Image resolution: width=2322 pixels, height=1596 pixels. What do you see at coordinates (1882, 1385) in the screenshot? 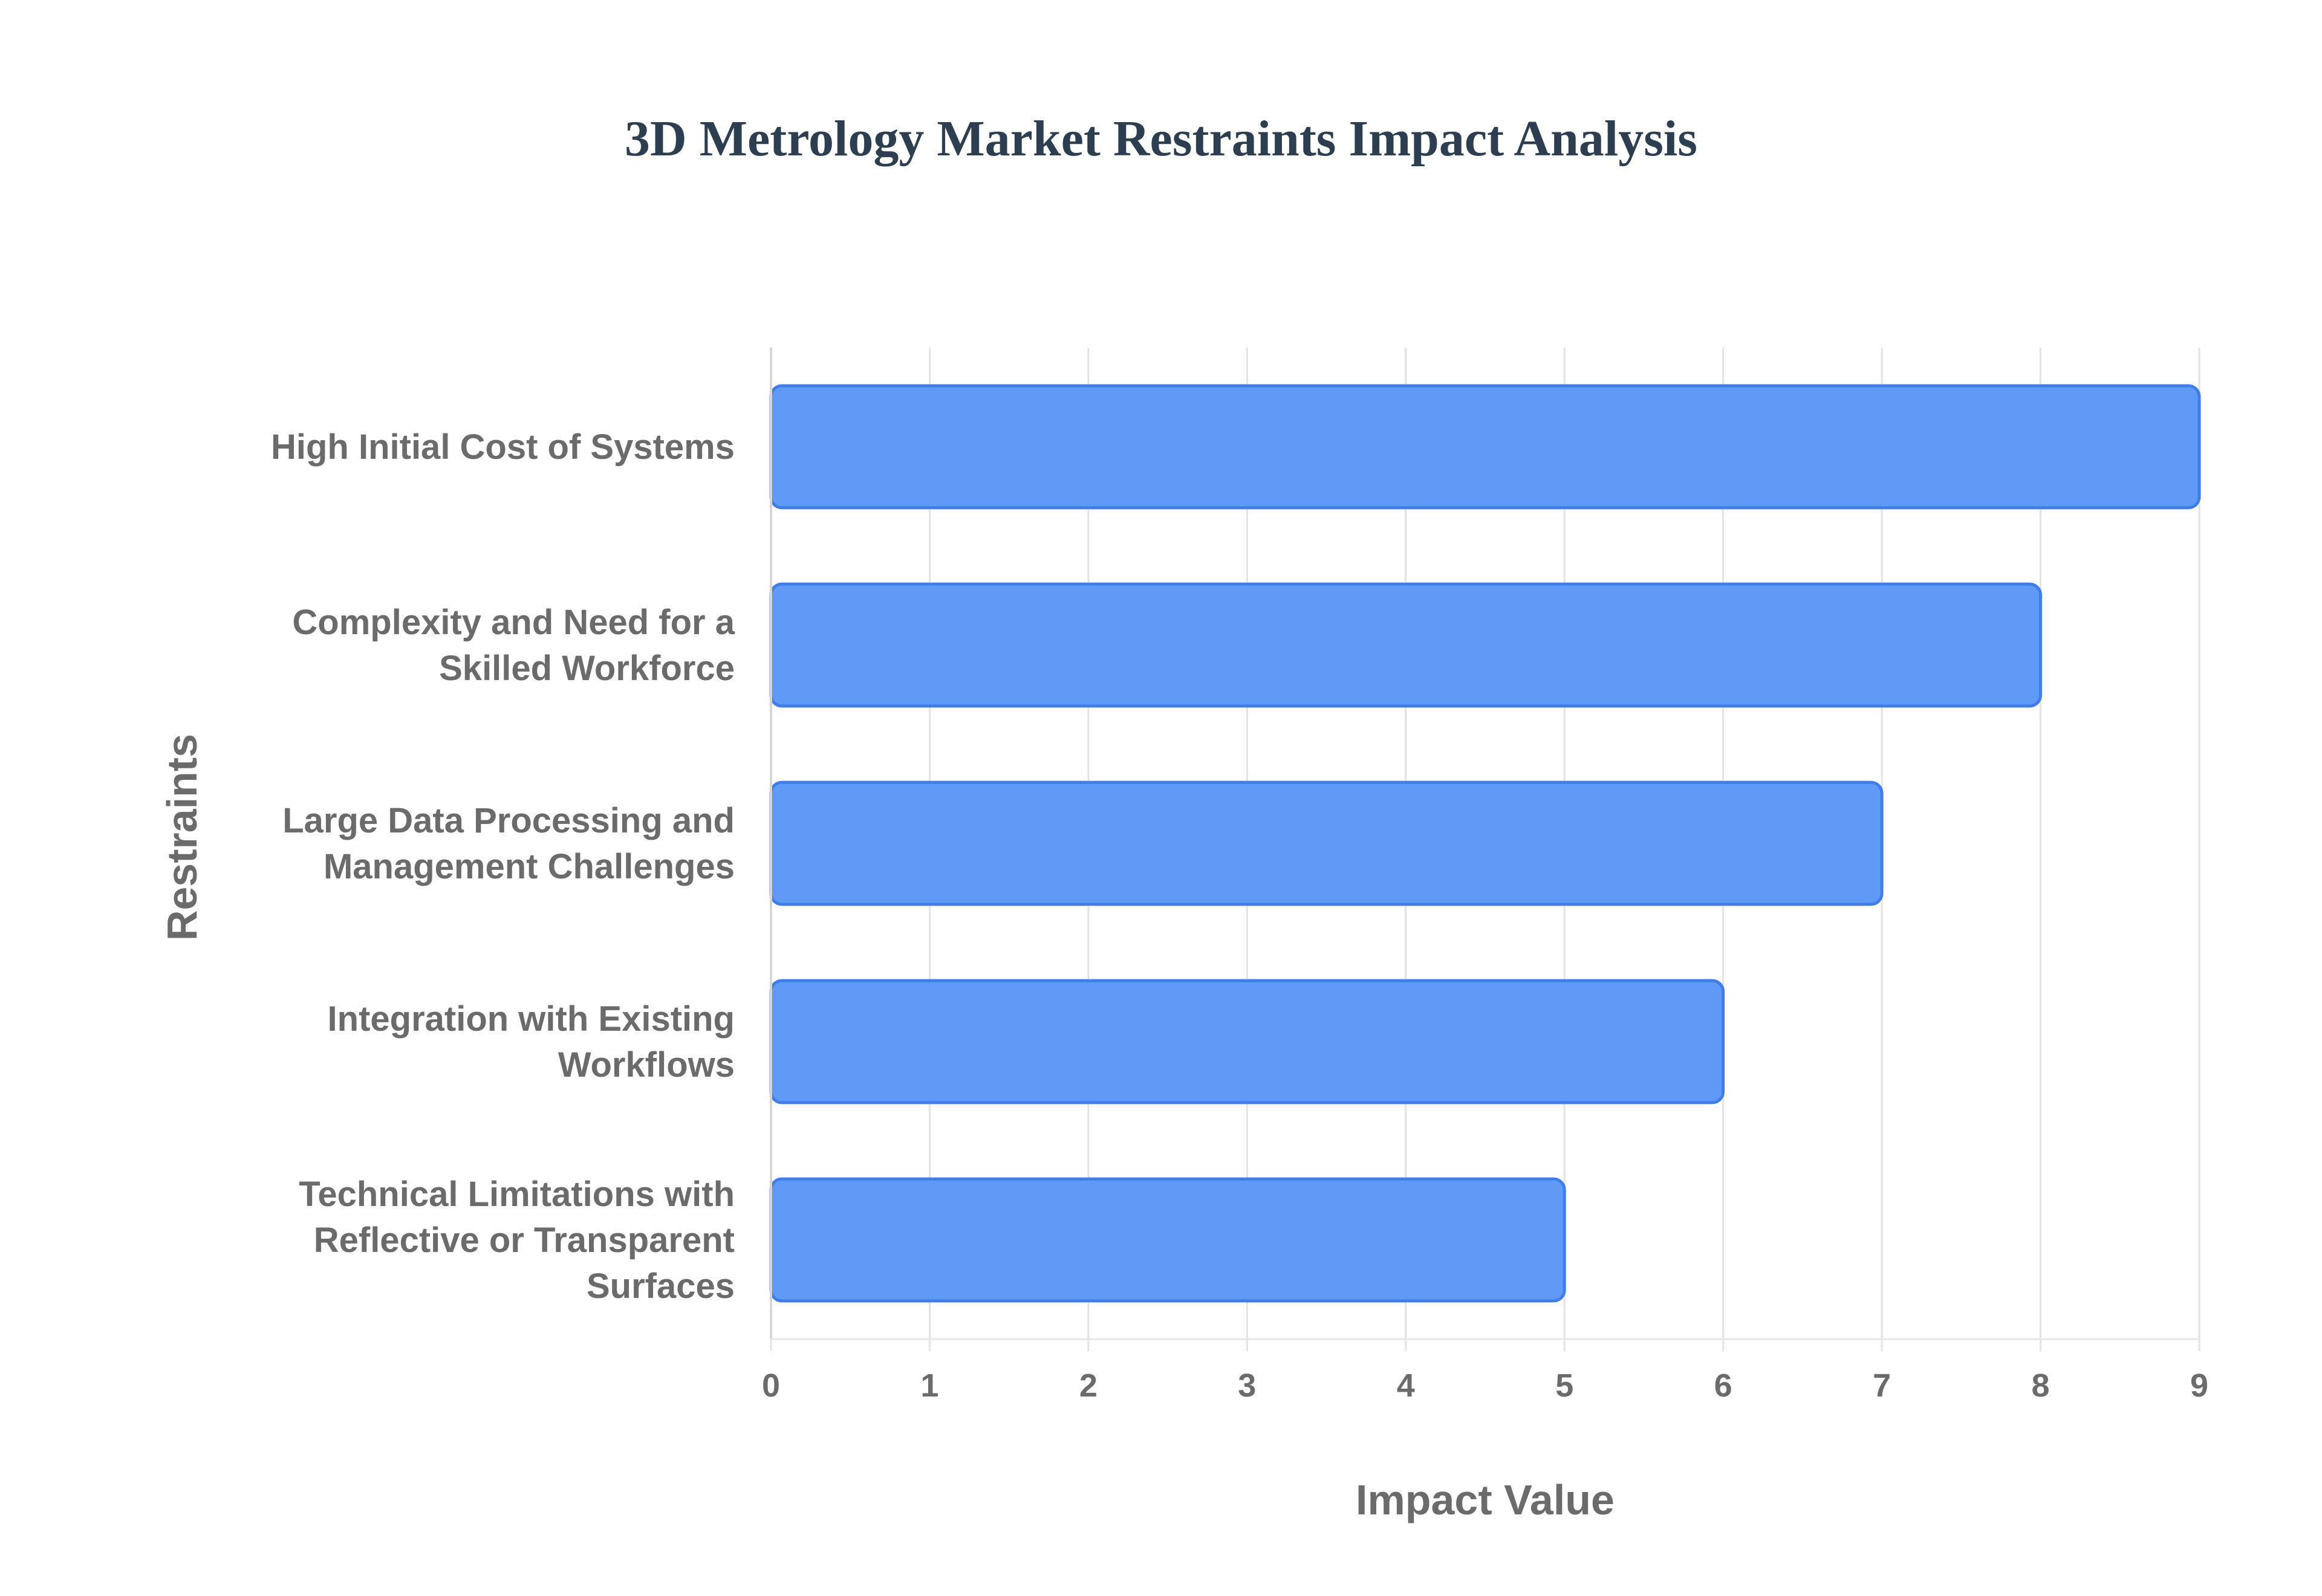
I see `x-tick-label: 7` at bounding box center [1882, 1385].